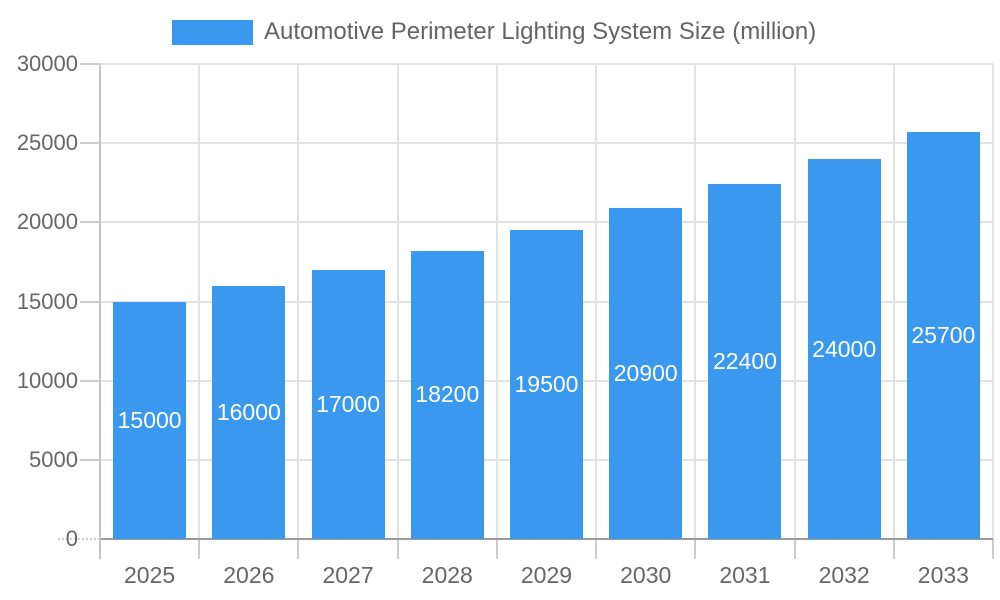 Image resolution: width=1000 pixels, height=600 pixels. What do you see at coordinates (150, 575) in the screenshot?
I see `x-tick-label: 2025` at bounding box center [150, 575].